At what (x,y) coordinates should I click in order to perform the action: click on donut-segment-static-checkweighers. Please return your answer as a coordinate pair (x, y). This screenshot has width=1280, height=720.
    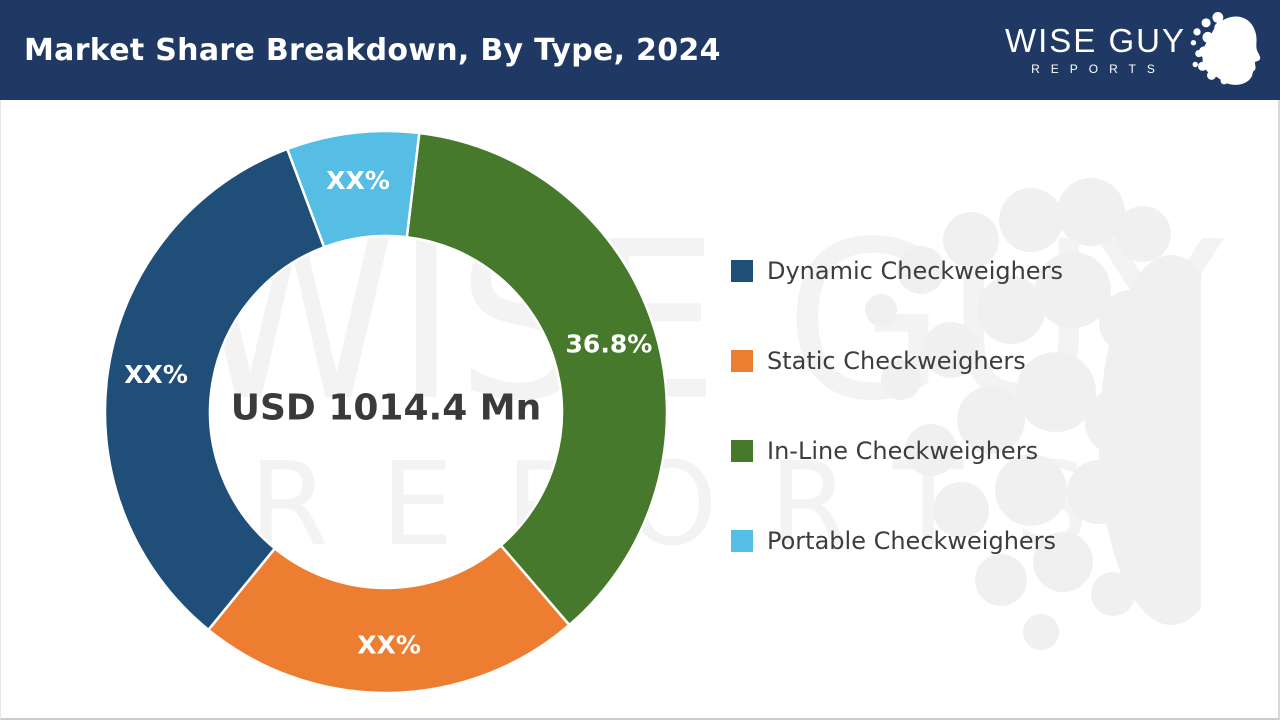
    Looking at the image, I should click on (389, 619).